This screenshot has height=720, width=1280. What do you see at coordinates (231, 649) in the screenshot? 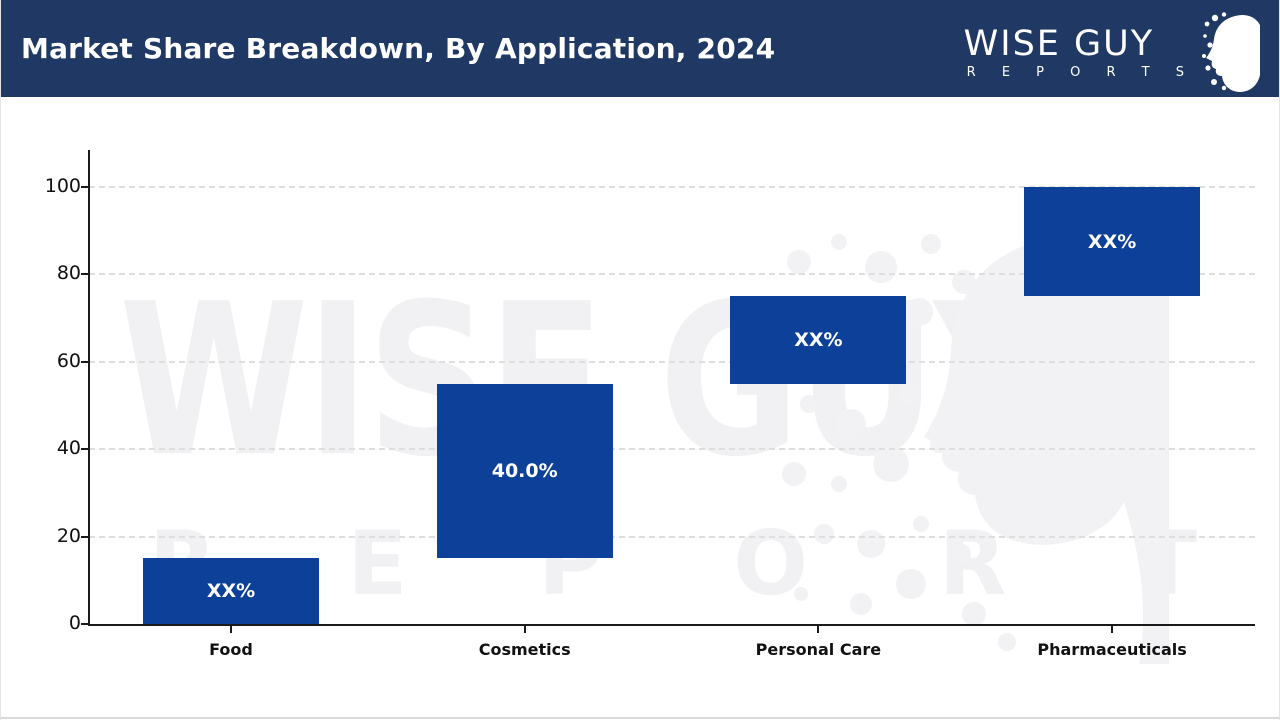
I see `x-axis-label-food: Food` at bounding box center [231, 649].